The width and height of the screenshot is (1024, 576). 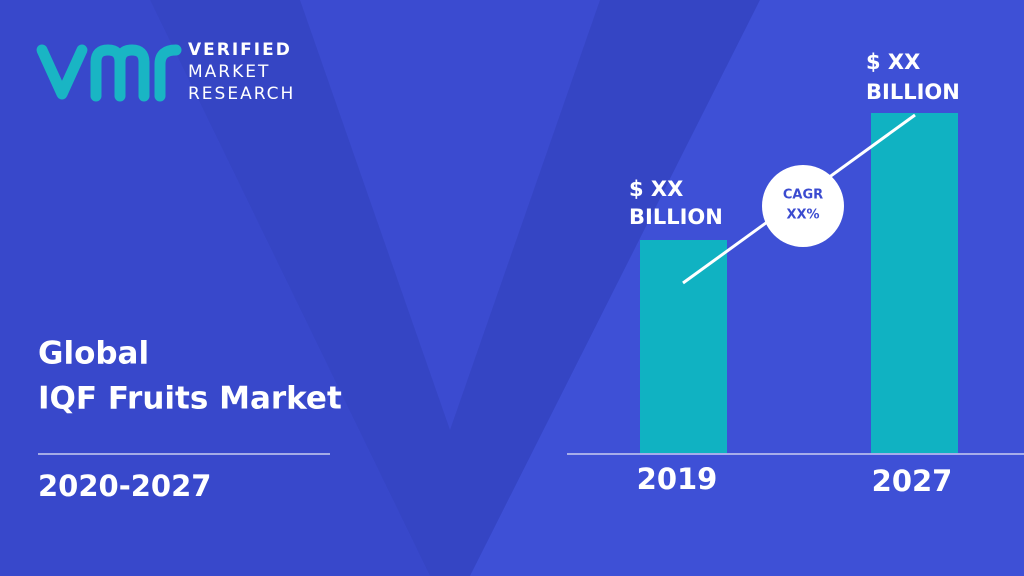 What do you see at coordinates (240, 50) in the screenshot?
I see `logo-text: VERIFIED` at bounding box center [240, 50].